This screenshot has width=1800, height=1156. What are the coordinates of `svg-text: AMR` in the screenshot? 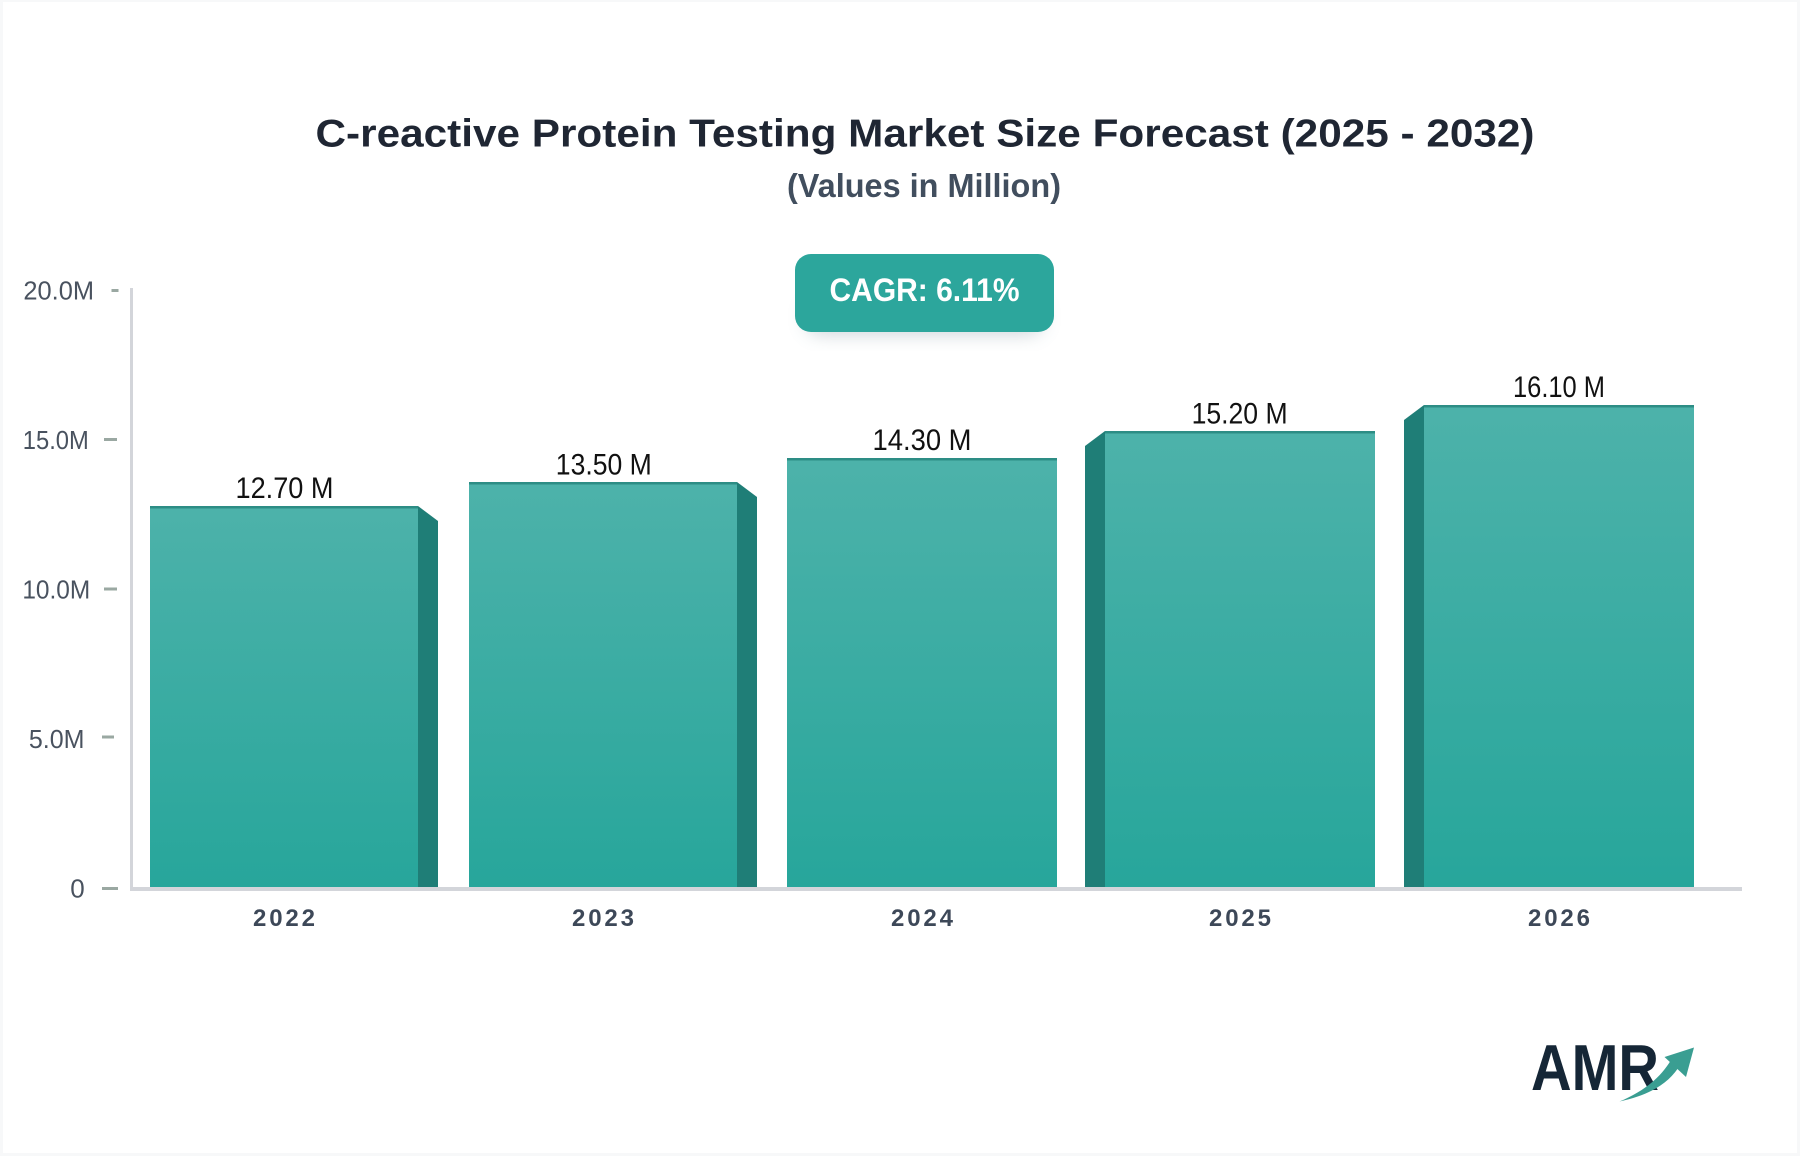 It's located at (1595, 1067).